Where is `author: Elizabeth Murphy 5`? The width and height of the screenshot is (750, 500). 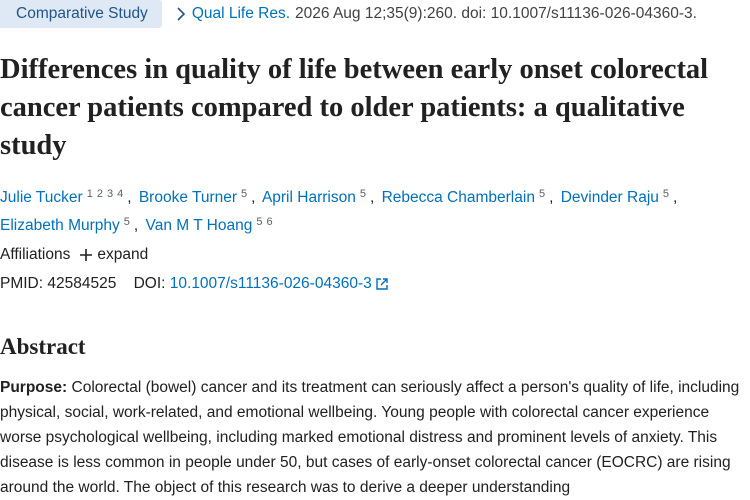
author: Elizabeth Murphy 5 is located at coordinates (70, 225).